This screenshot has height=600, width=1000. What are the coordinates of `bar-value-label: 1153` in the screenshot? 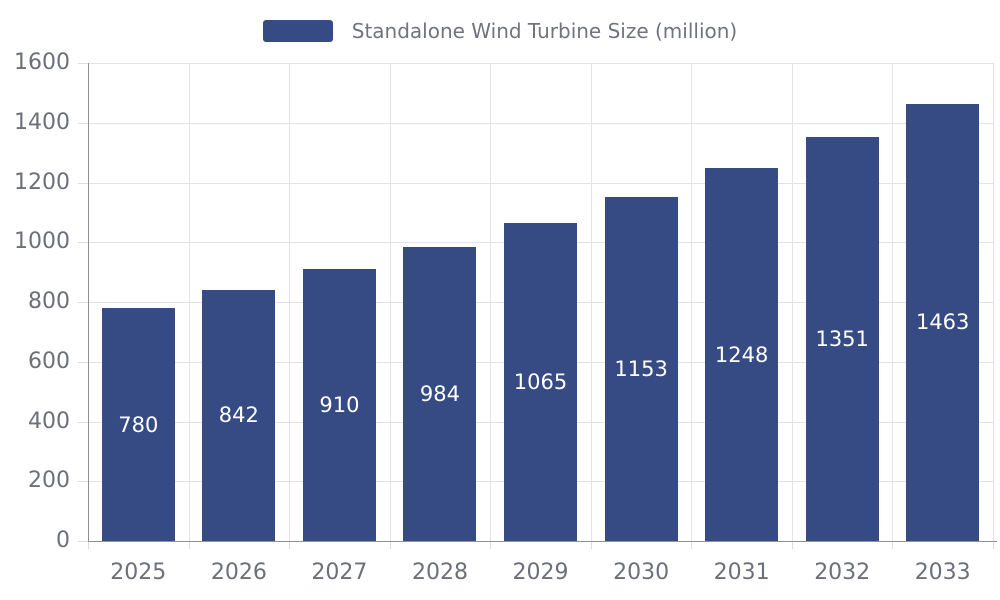 It's located at (641, 368).